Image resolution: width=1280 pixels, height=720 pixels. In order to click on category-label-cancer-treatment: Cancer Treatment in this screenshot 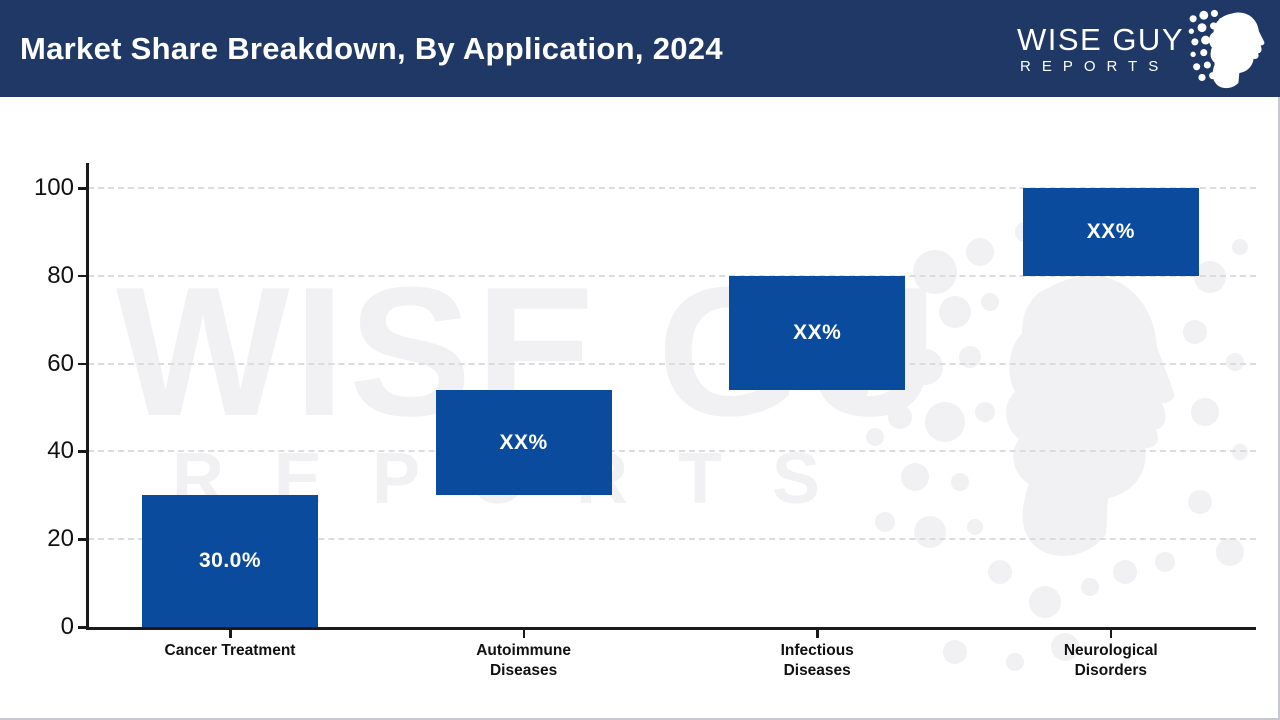, I will do `click(230, 651)`.